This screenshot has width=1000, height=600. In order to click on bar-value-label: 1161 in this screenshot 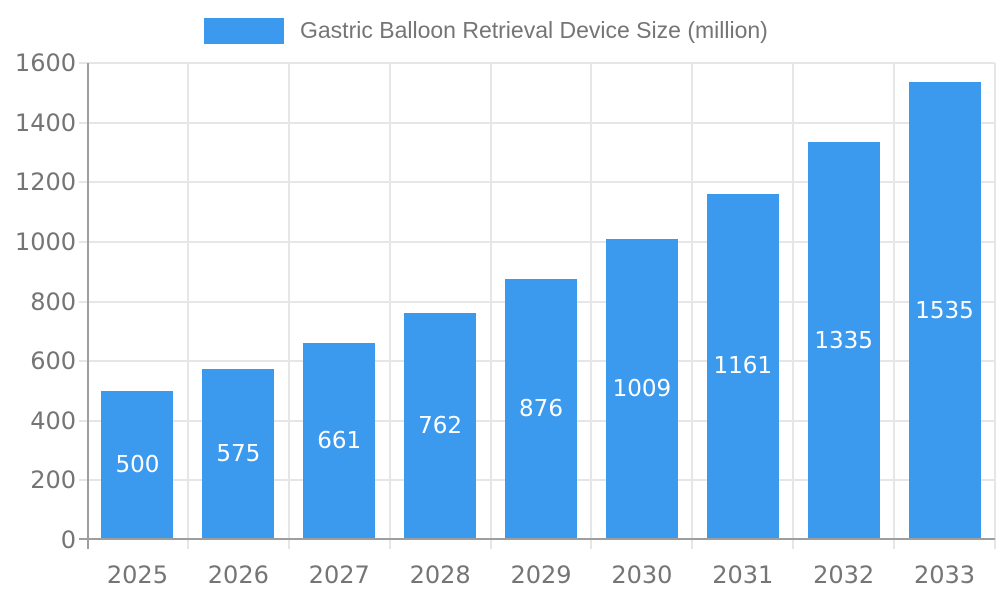, I will do `click(743, 366)`.